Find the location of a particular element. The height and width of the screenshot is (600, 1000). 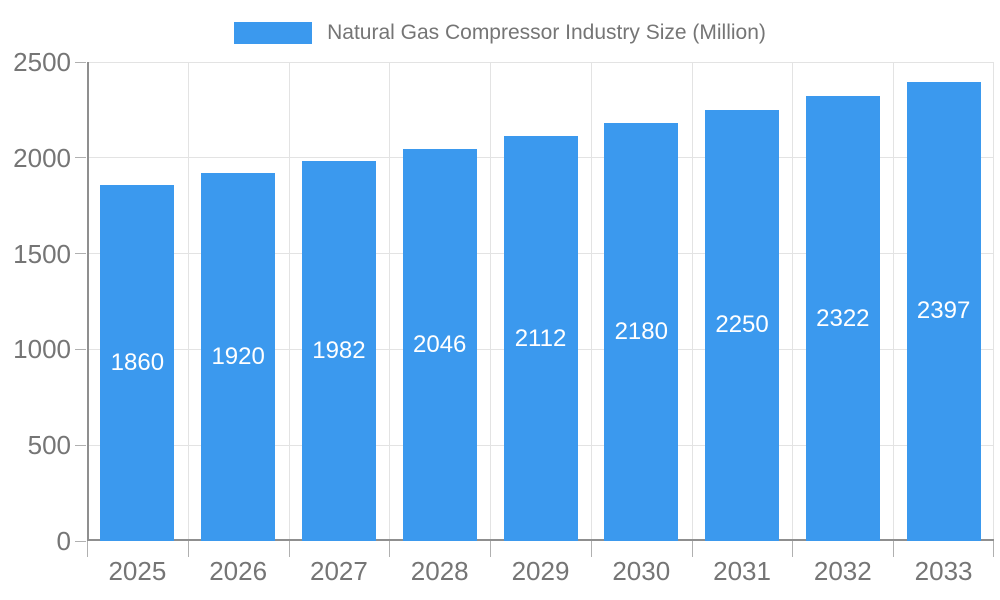

bar-2026 is located at coordinates (238, 357).